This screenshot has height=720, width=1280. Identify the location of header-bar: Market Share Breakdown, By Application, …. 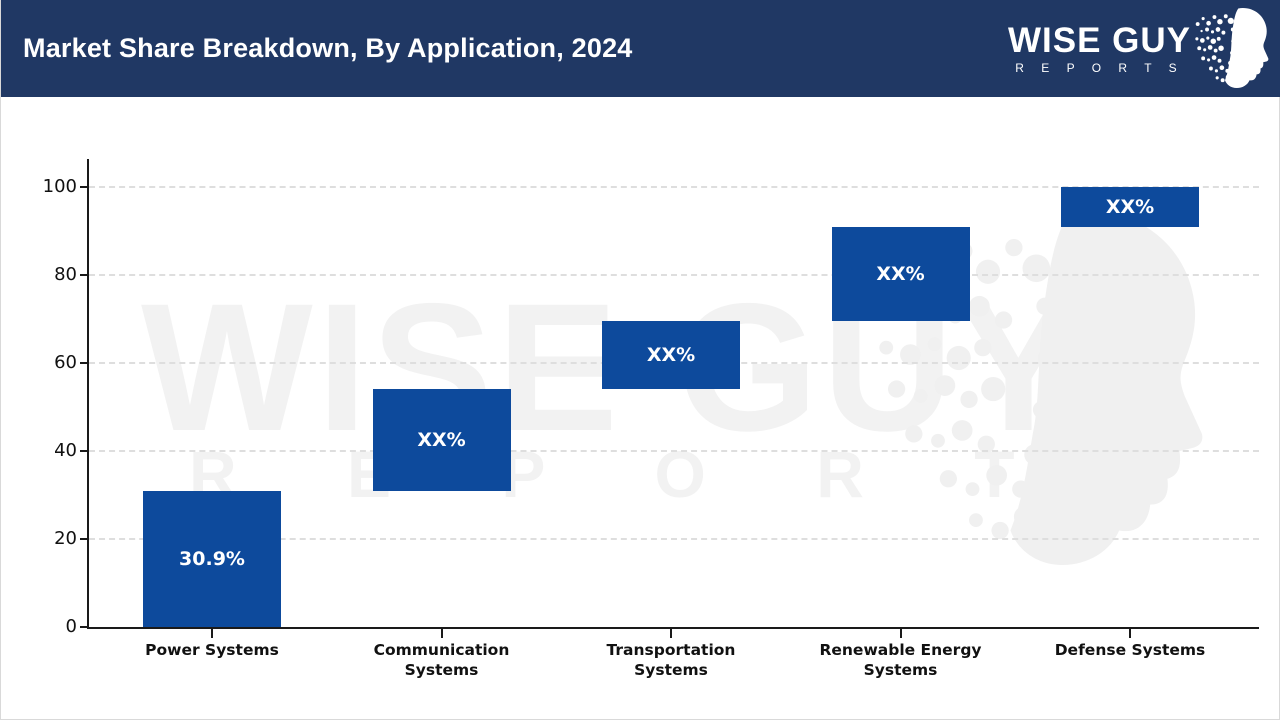
(640, 48).